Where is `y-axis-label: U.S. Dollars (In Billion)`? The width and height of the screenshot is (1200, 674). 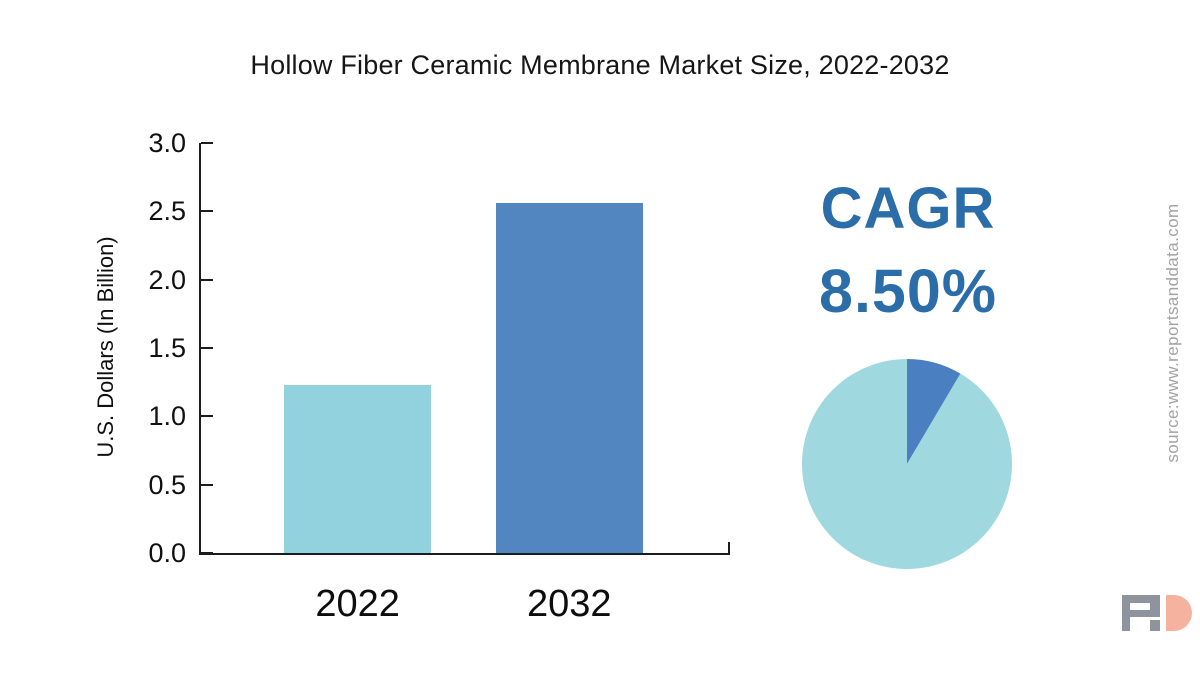
y-axis-label: U.S. Dollars (In Billion) is located at coordinates (105, 347).